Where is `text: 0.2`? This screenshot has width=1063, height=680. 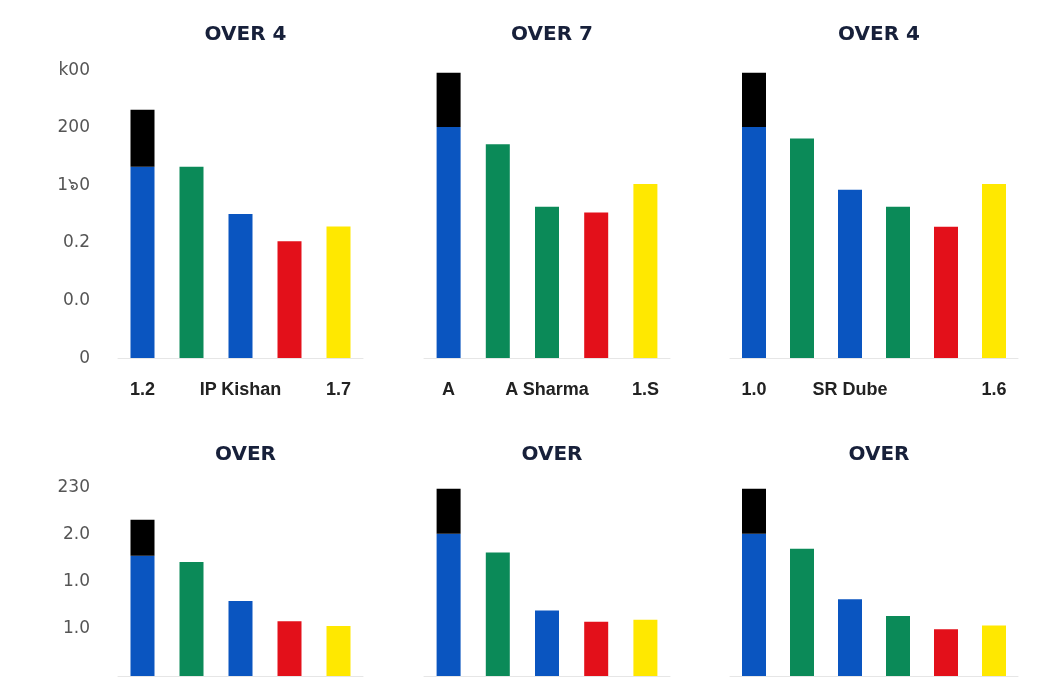
text: 0.2 is located at coordinates (76, 241).